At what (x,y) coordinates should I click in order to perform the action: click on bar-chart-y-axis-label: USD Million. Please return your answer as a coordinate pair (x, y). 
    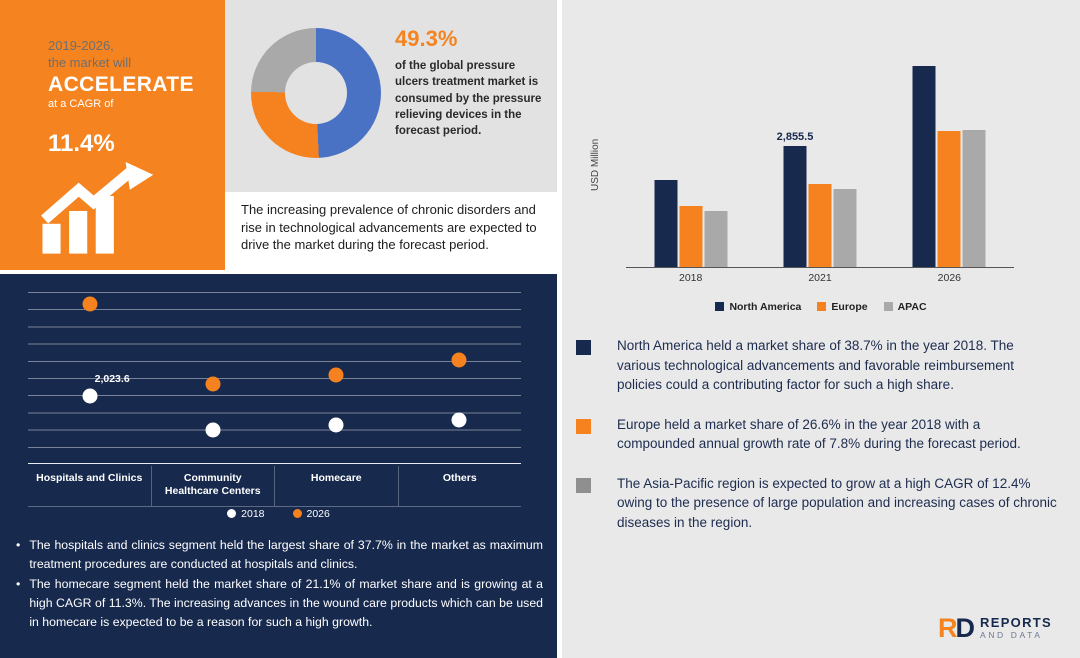
    Looking at the image, I should click on (595, 165).